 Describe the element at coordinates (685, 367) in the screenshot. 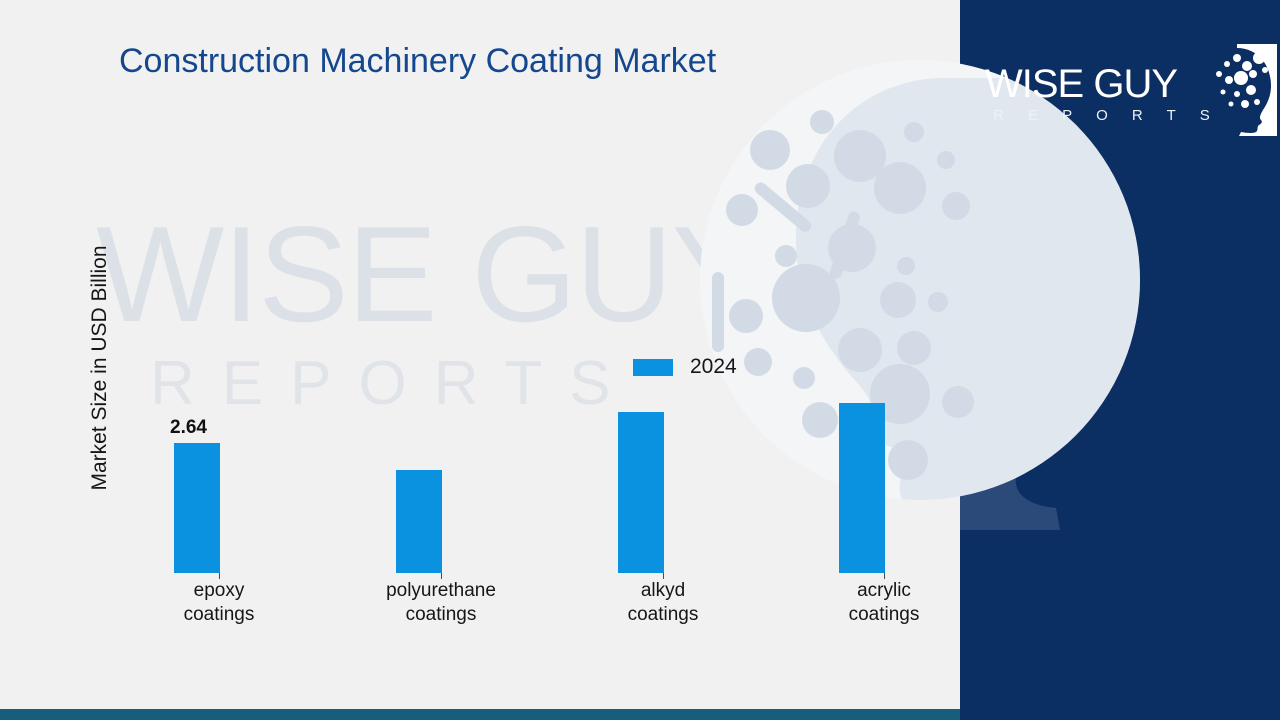

I see `chart-legend: 2024` at that location.